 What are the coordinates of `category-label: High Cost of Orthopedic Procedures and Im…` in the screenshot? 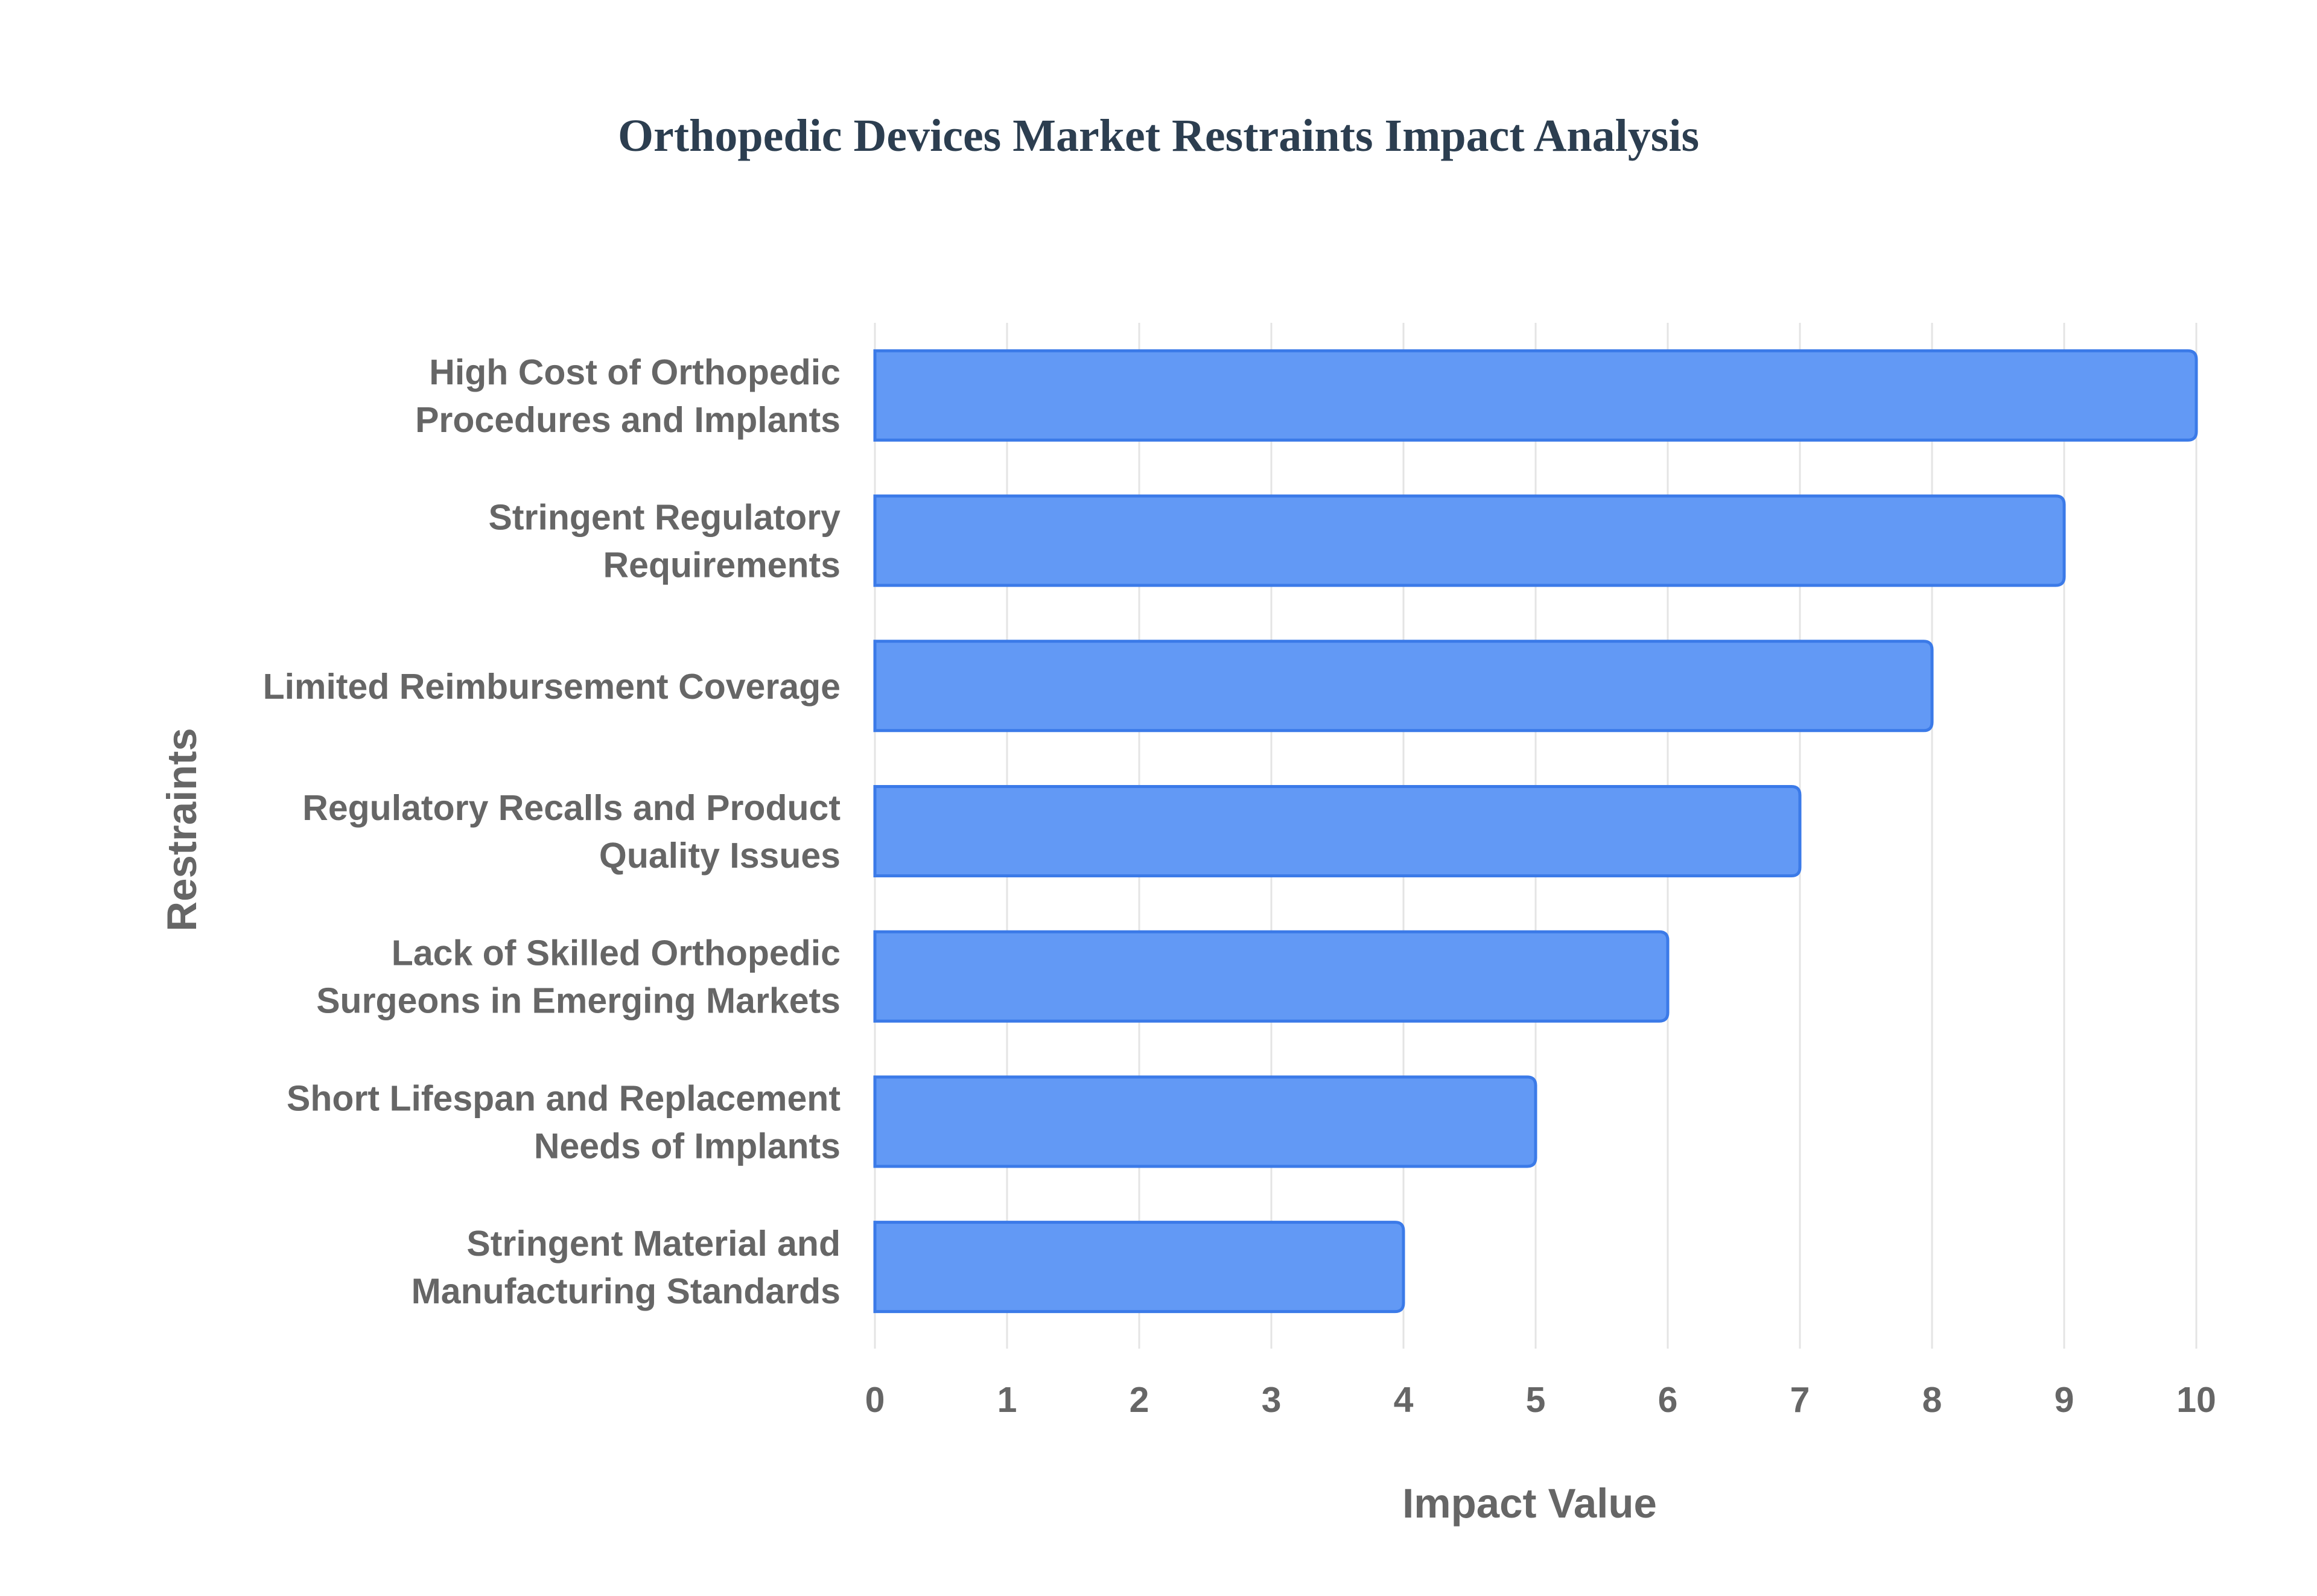 It's located at (628, 396).